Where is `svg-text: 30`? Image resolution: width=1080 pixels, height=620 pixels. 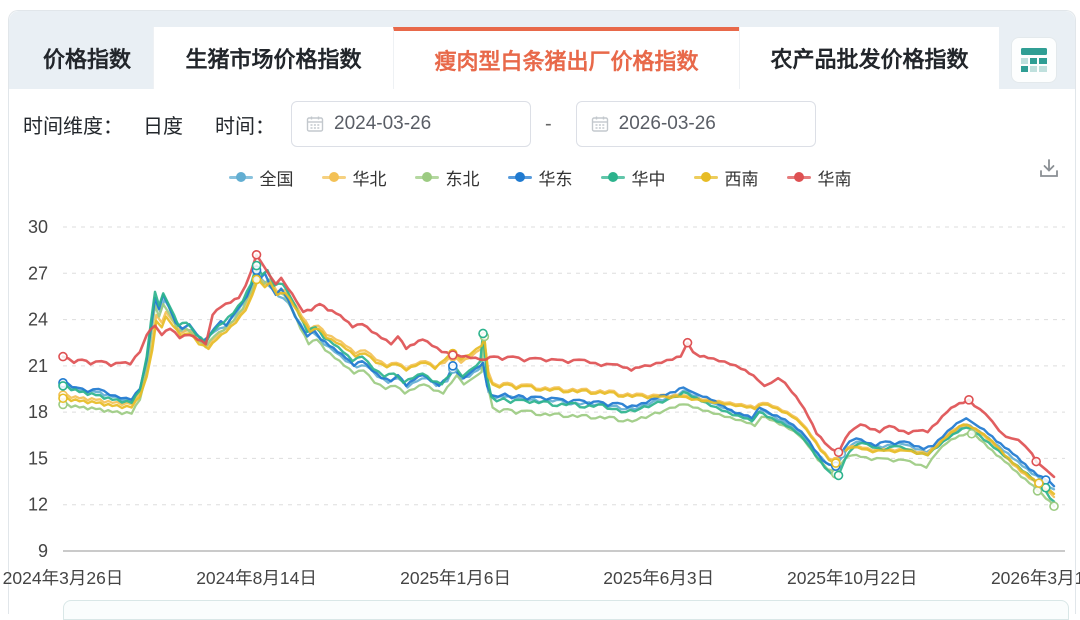
svg-text: 30 is located at coordinates (38, 227).